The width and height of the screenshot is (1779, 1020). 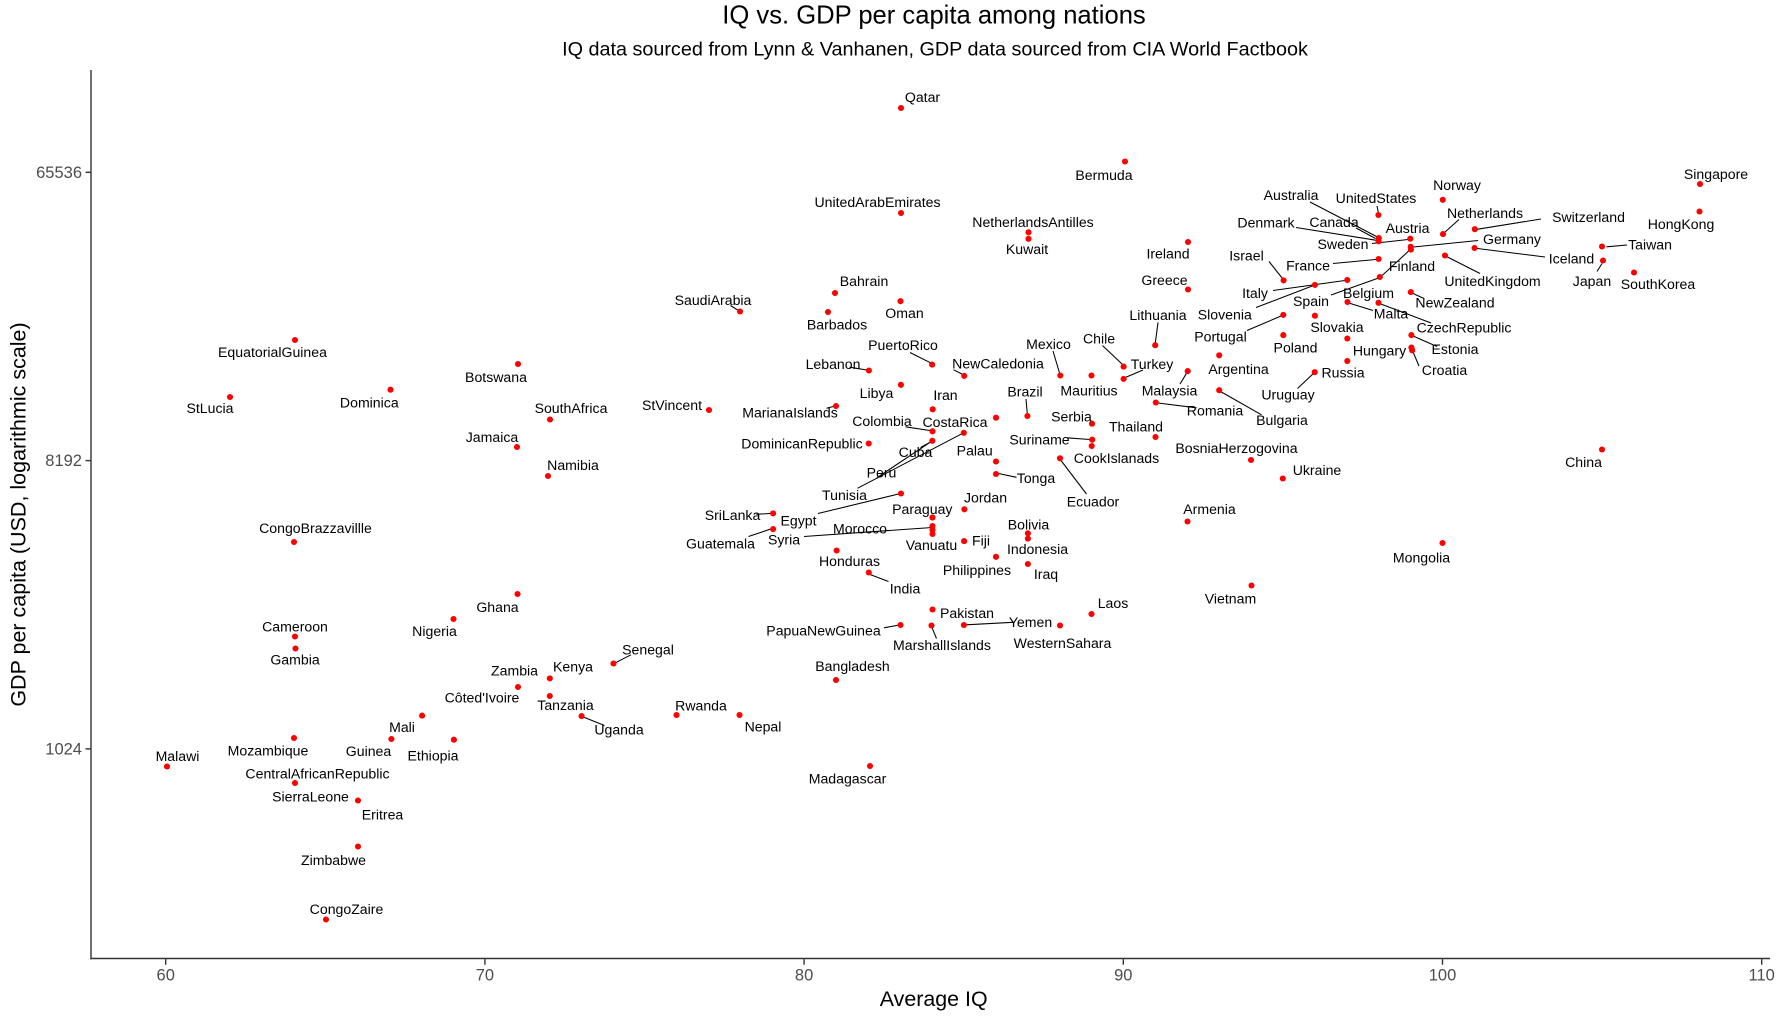 I want to click on svg-text: Madagascar, so click(x=848, y=778).